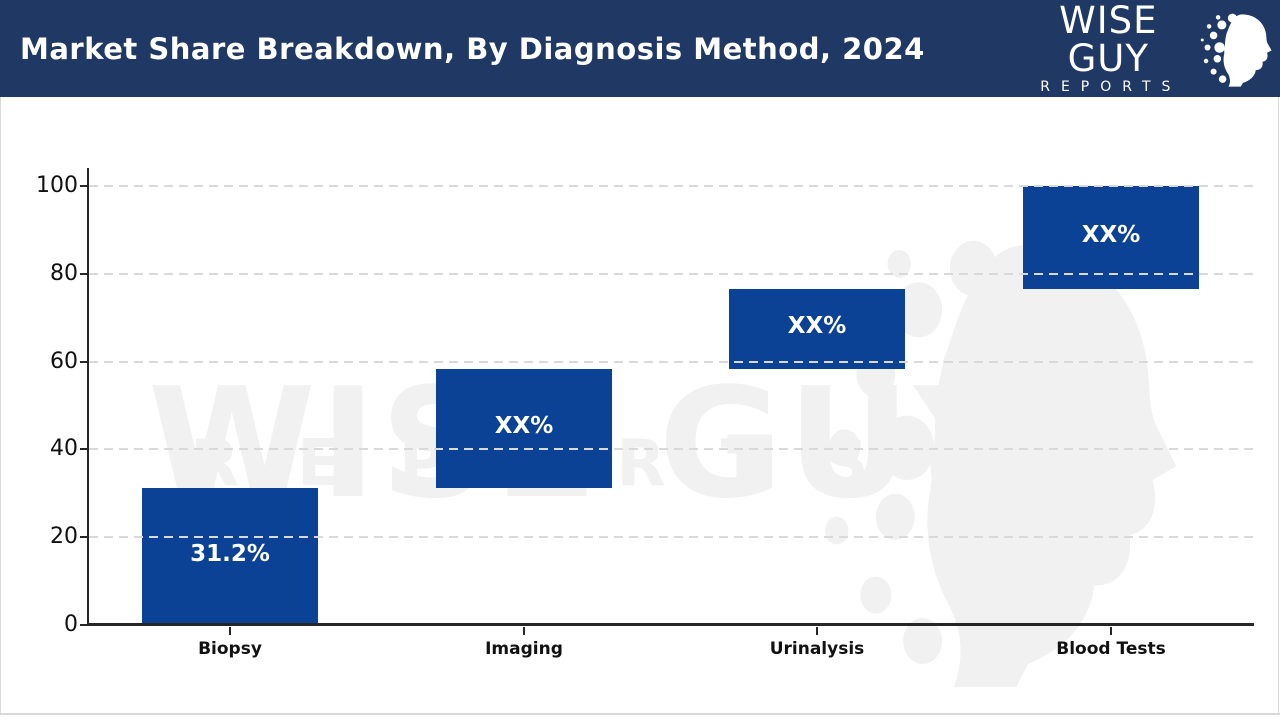 The height and width of the screenshot is (720, 1280). I want to click on x-category-label: Biopsy, so click(230, 649).